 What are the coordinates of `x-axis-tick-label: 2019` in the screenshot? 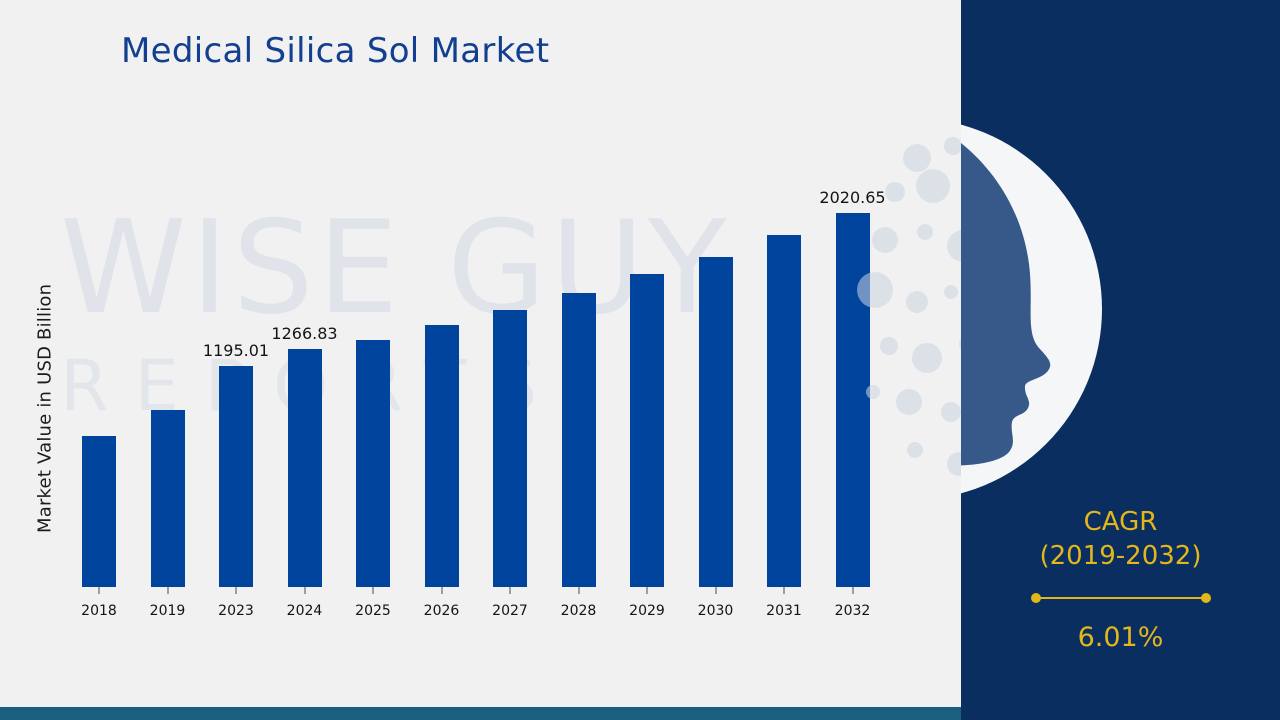 It's located at (167, 611).